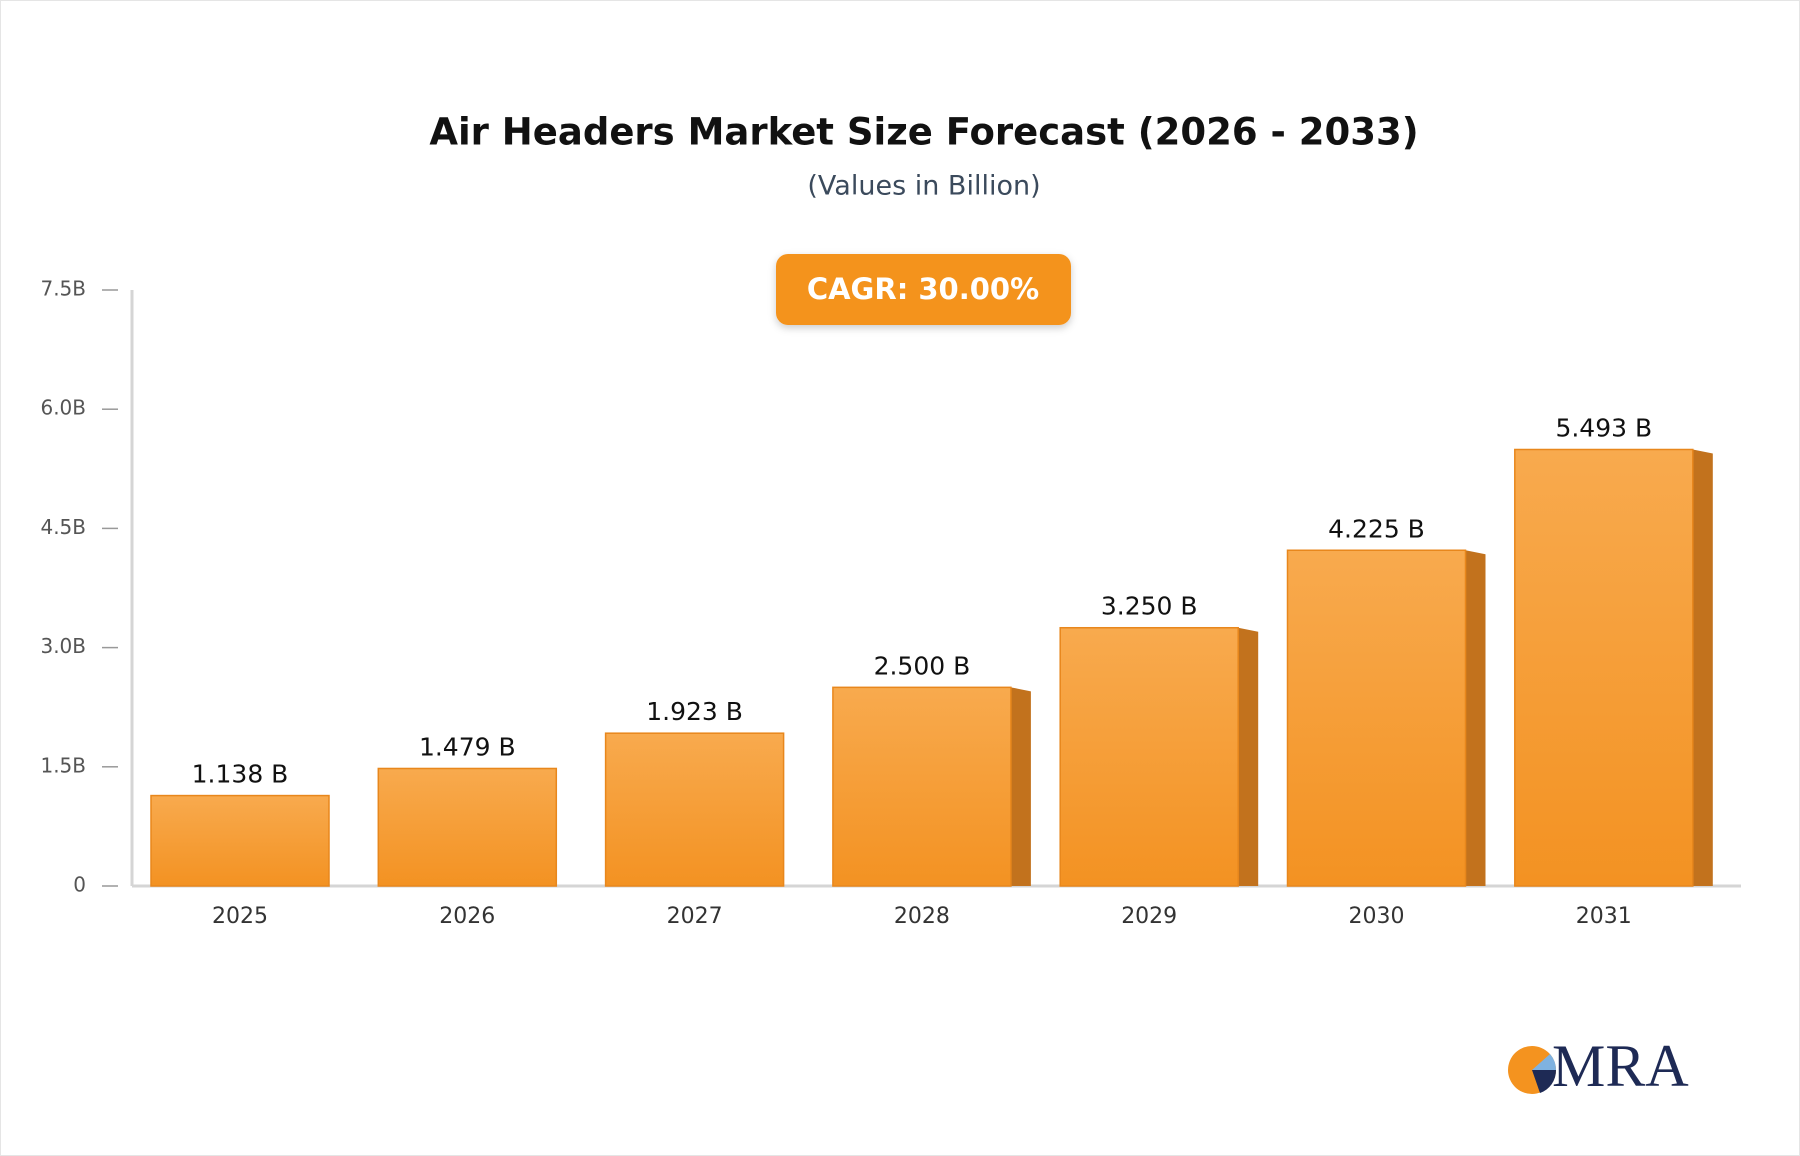 Image resolution: width=1800 pixels, height=1156 pixels. Describe the element at coordinates (467, 916) in the screenshot. I see `x-tick-label: 2026` at that location.